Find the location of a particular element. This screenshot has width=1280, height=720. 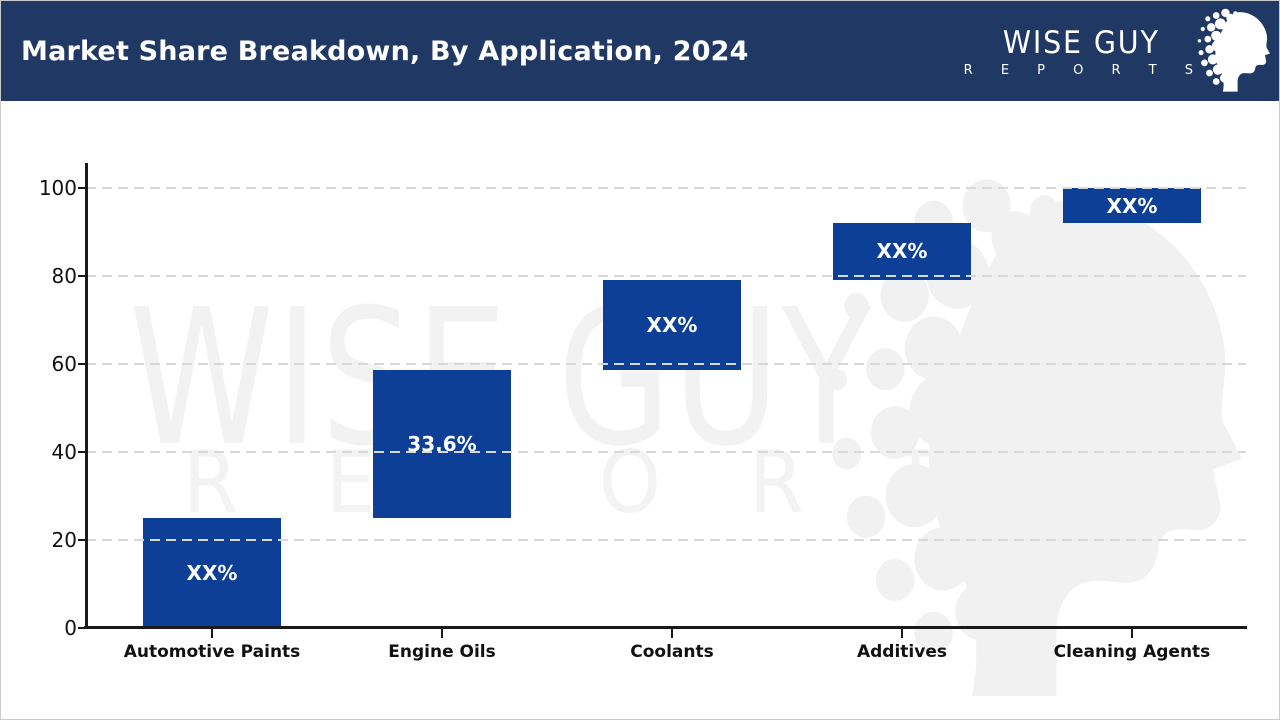

wise-guy-logo-text: WISE GUY R E P O R T S is located at coordinates (1081, 51).